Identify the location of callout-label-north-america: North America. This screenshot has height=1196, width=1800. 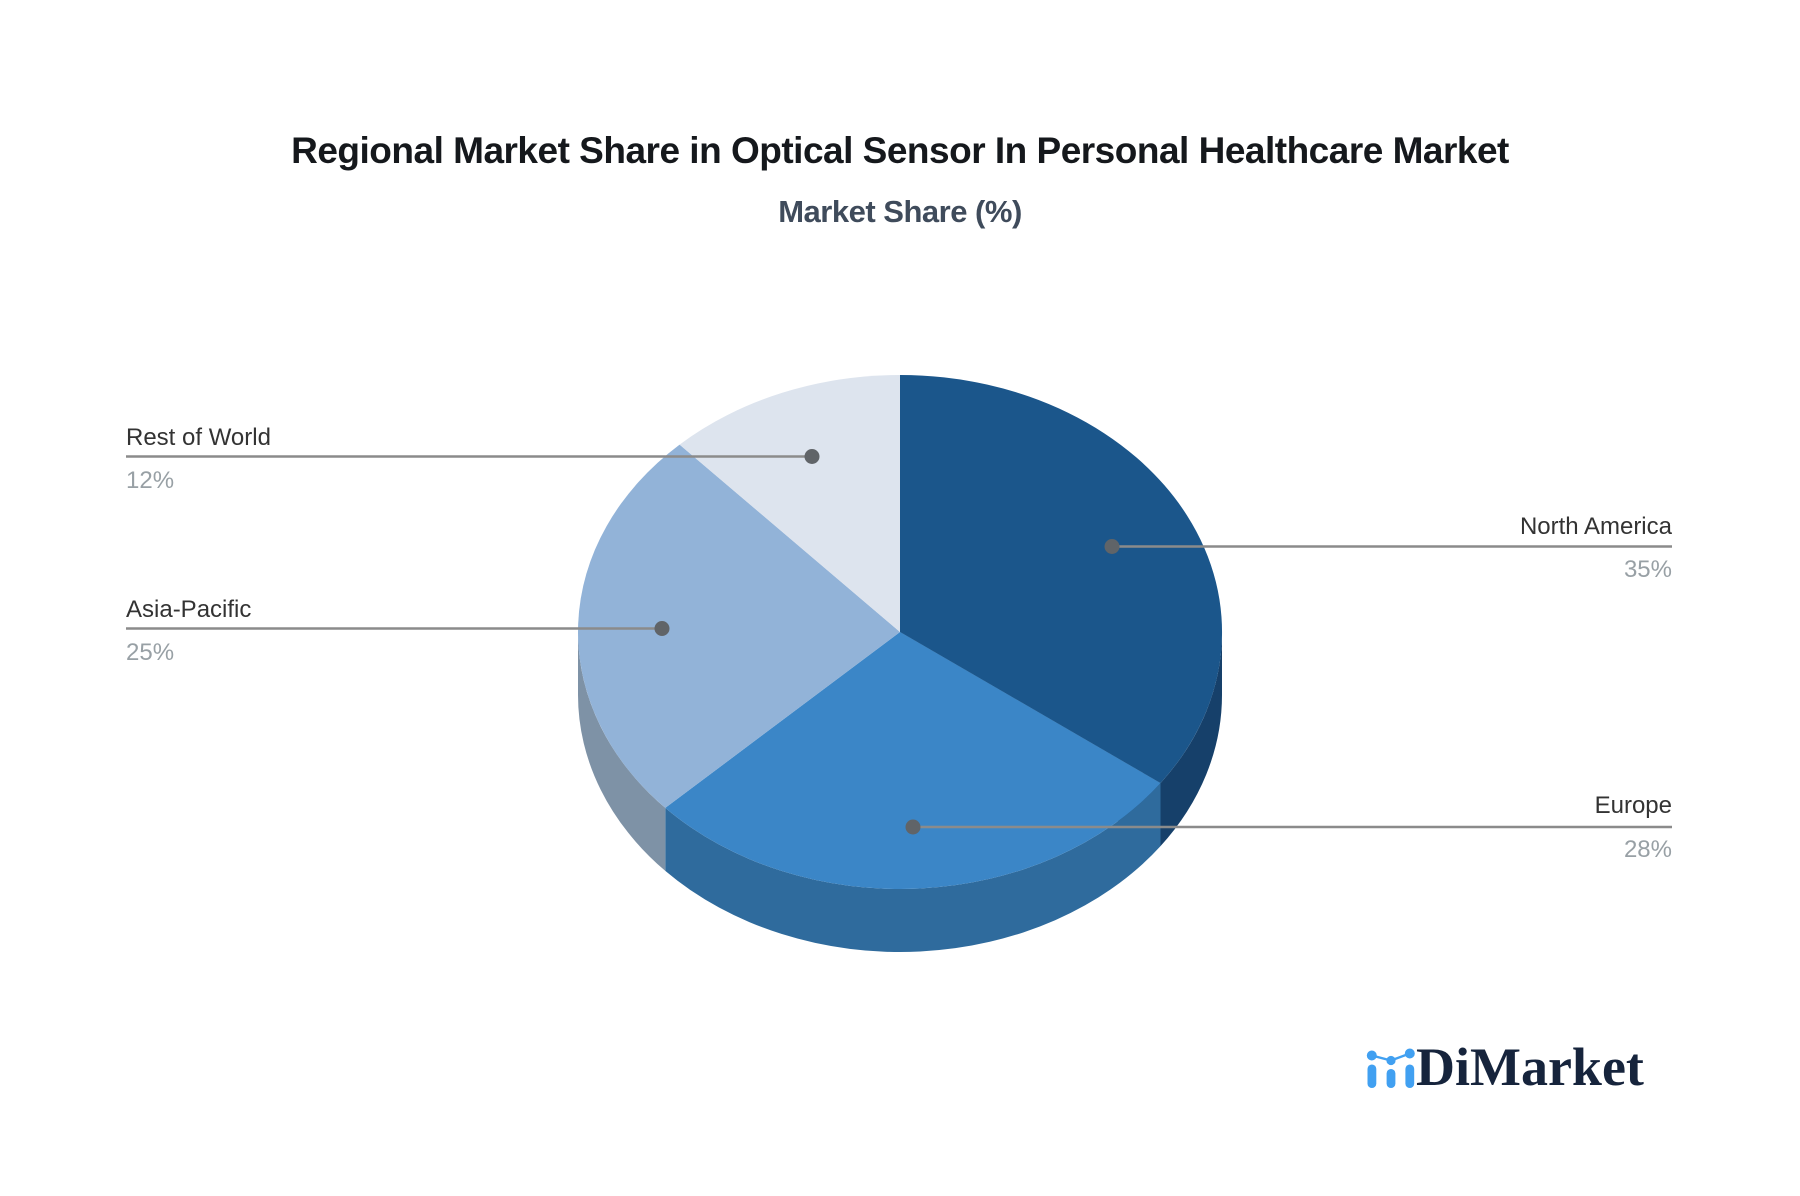
(1595, 526).